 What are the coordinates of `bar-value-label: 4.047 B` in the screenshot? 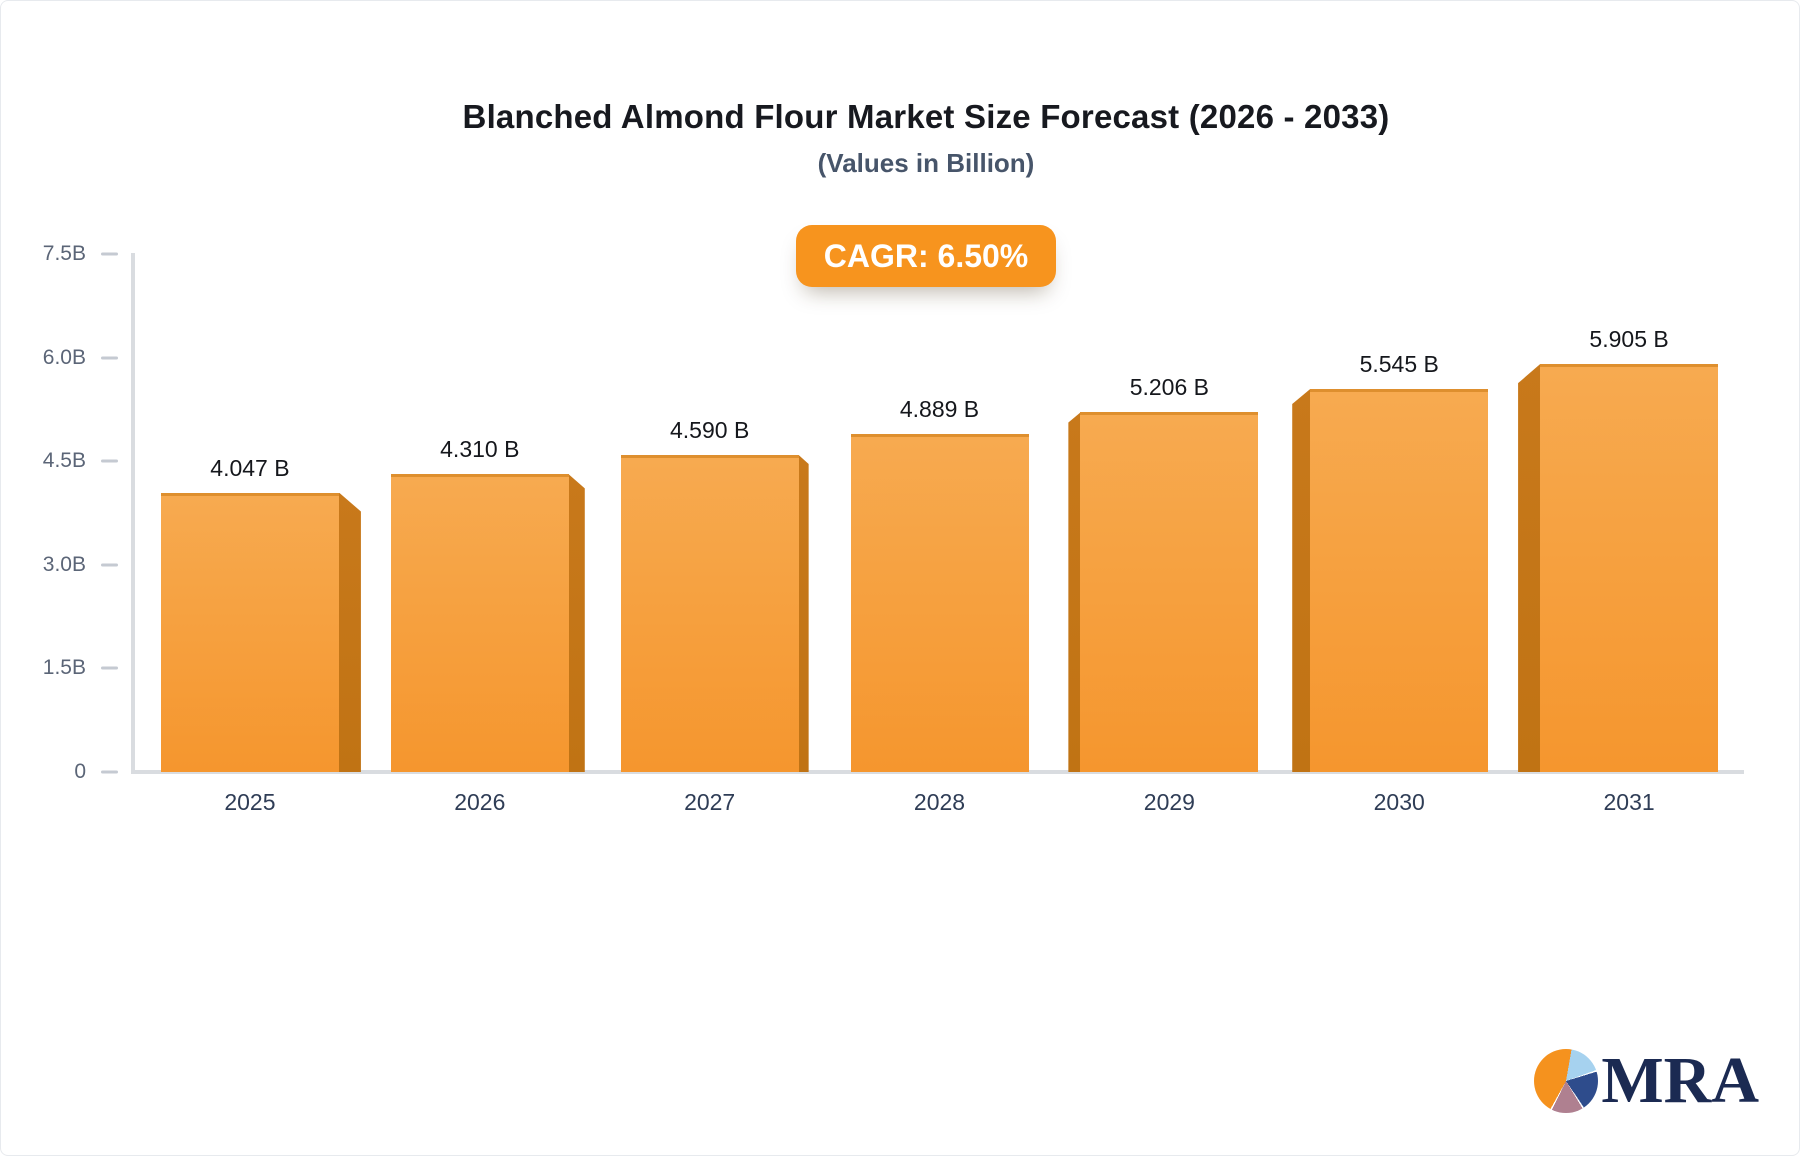 It's located at (250, 467).